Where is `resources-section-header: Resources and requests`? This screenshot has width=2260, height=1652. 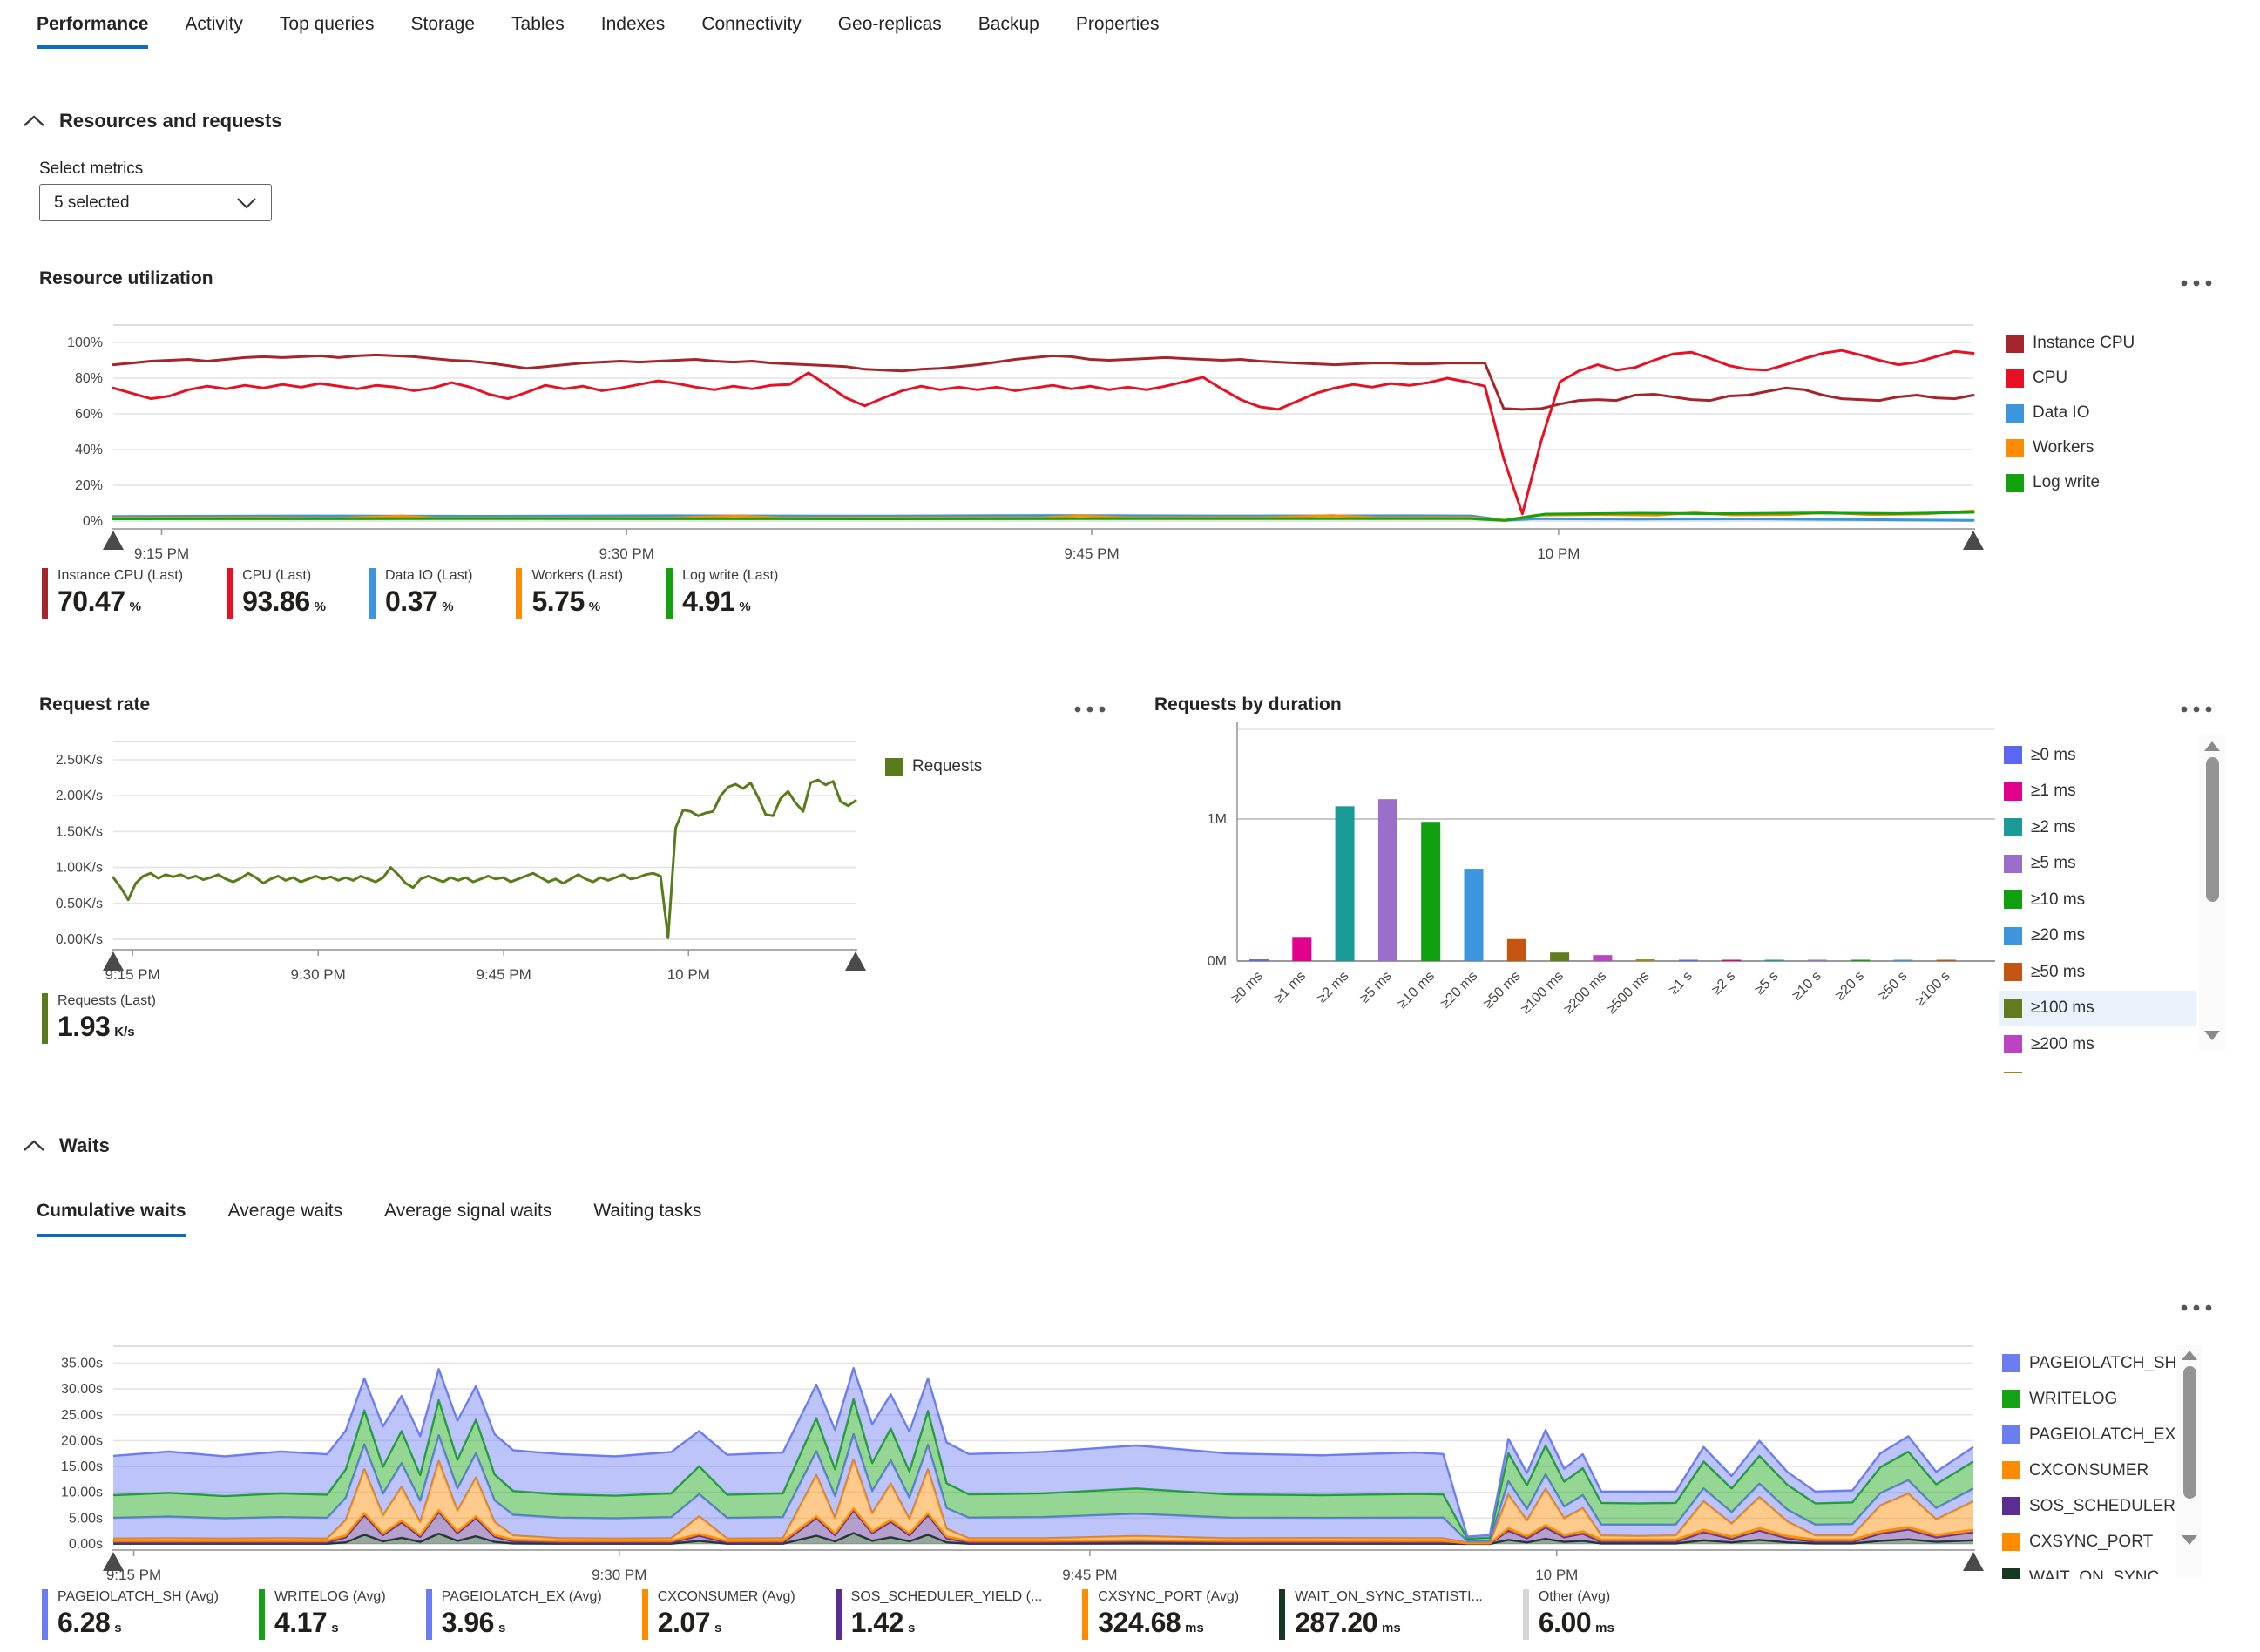
resources-section-header: Resources and requests is located at coordinates (152, 121).